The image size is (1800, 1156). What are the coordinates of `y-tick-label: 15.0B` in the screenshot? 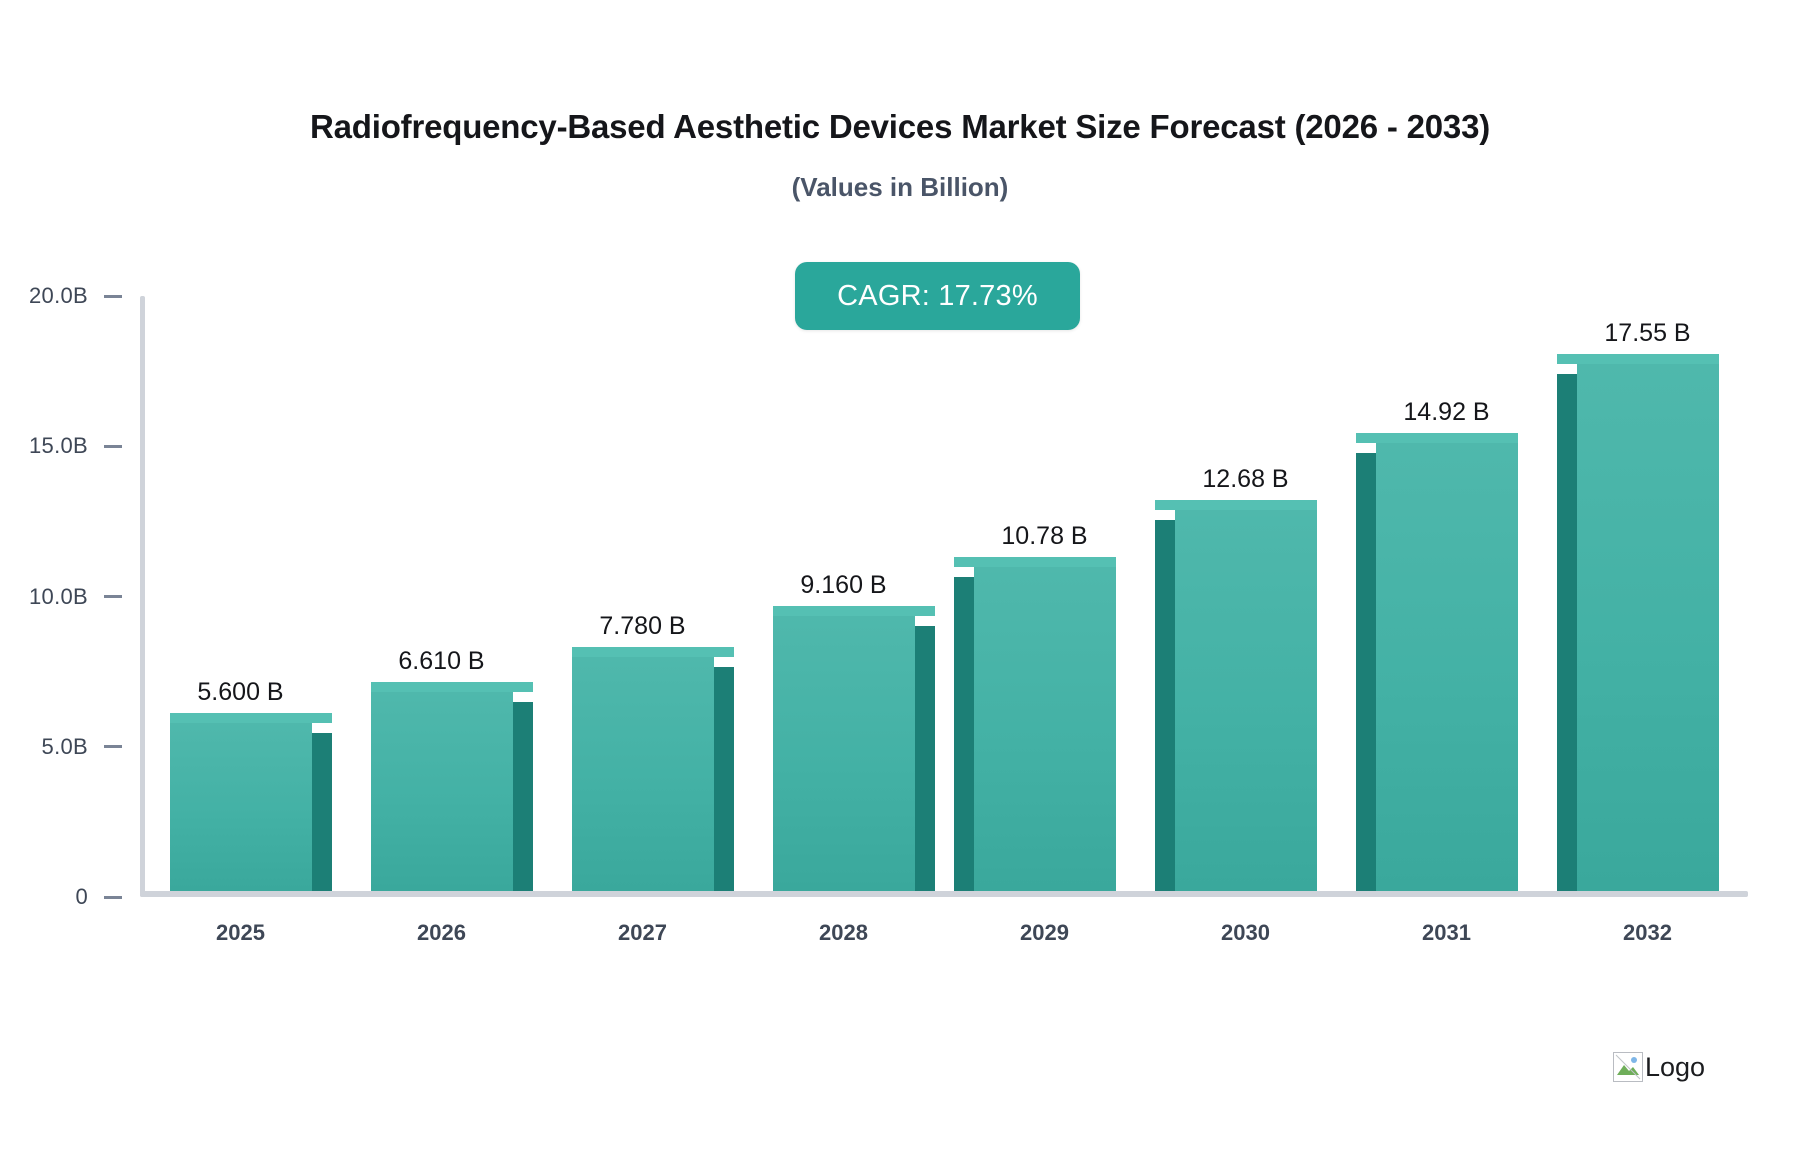 It's located at (58, 446).